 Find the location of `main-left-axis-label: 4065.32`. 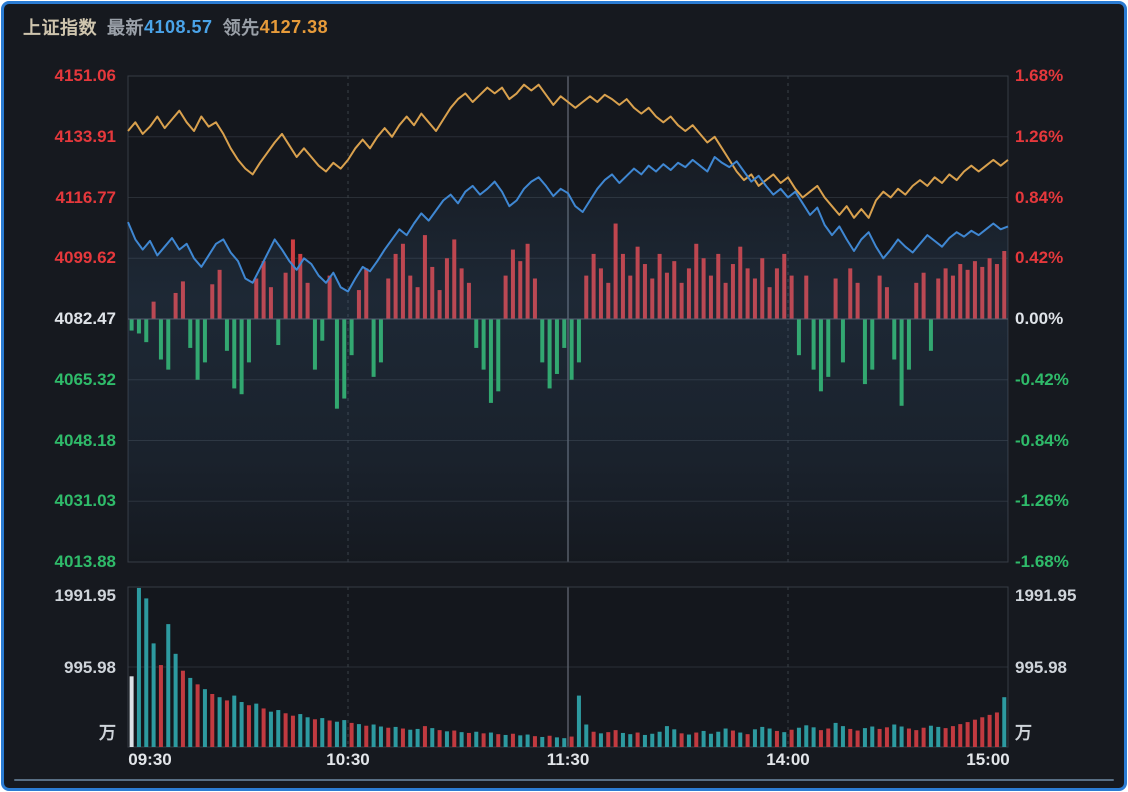

main-left-axis-label: 4065.32 is located at coordinates (85, 379).